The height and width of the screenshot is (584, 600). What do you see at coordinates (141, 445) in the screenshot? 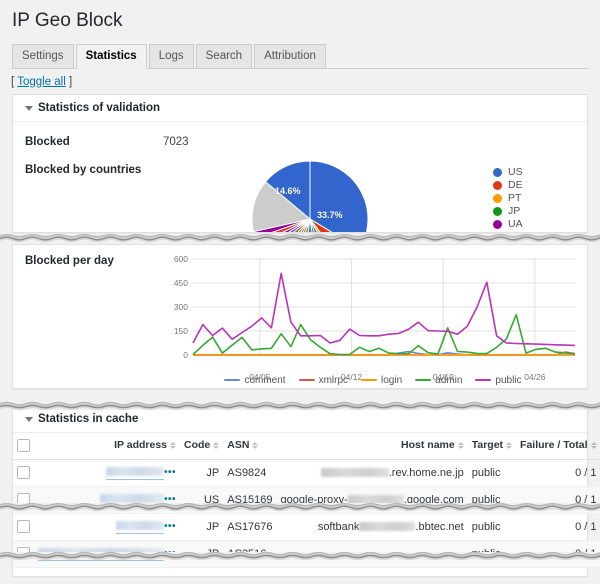
I see `col-label-ip: IP address` at bounding box center [141, 445].